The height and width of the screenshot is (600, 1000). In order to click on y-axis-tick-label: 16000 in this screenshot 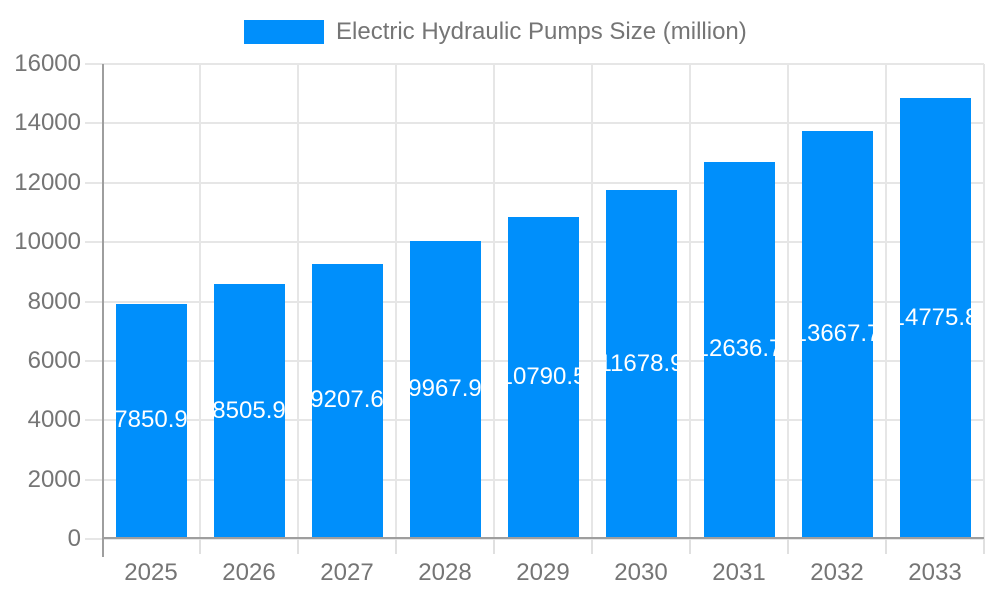, I will do `click(47, 63)`.